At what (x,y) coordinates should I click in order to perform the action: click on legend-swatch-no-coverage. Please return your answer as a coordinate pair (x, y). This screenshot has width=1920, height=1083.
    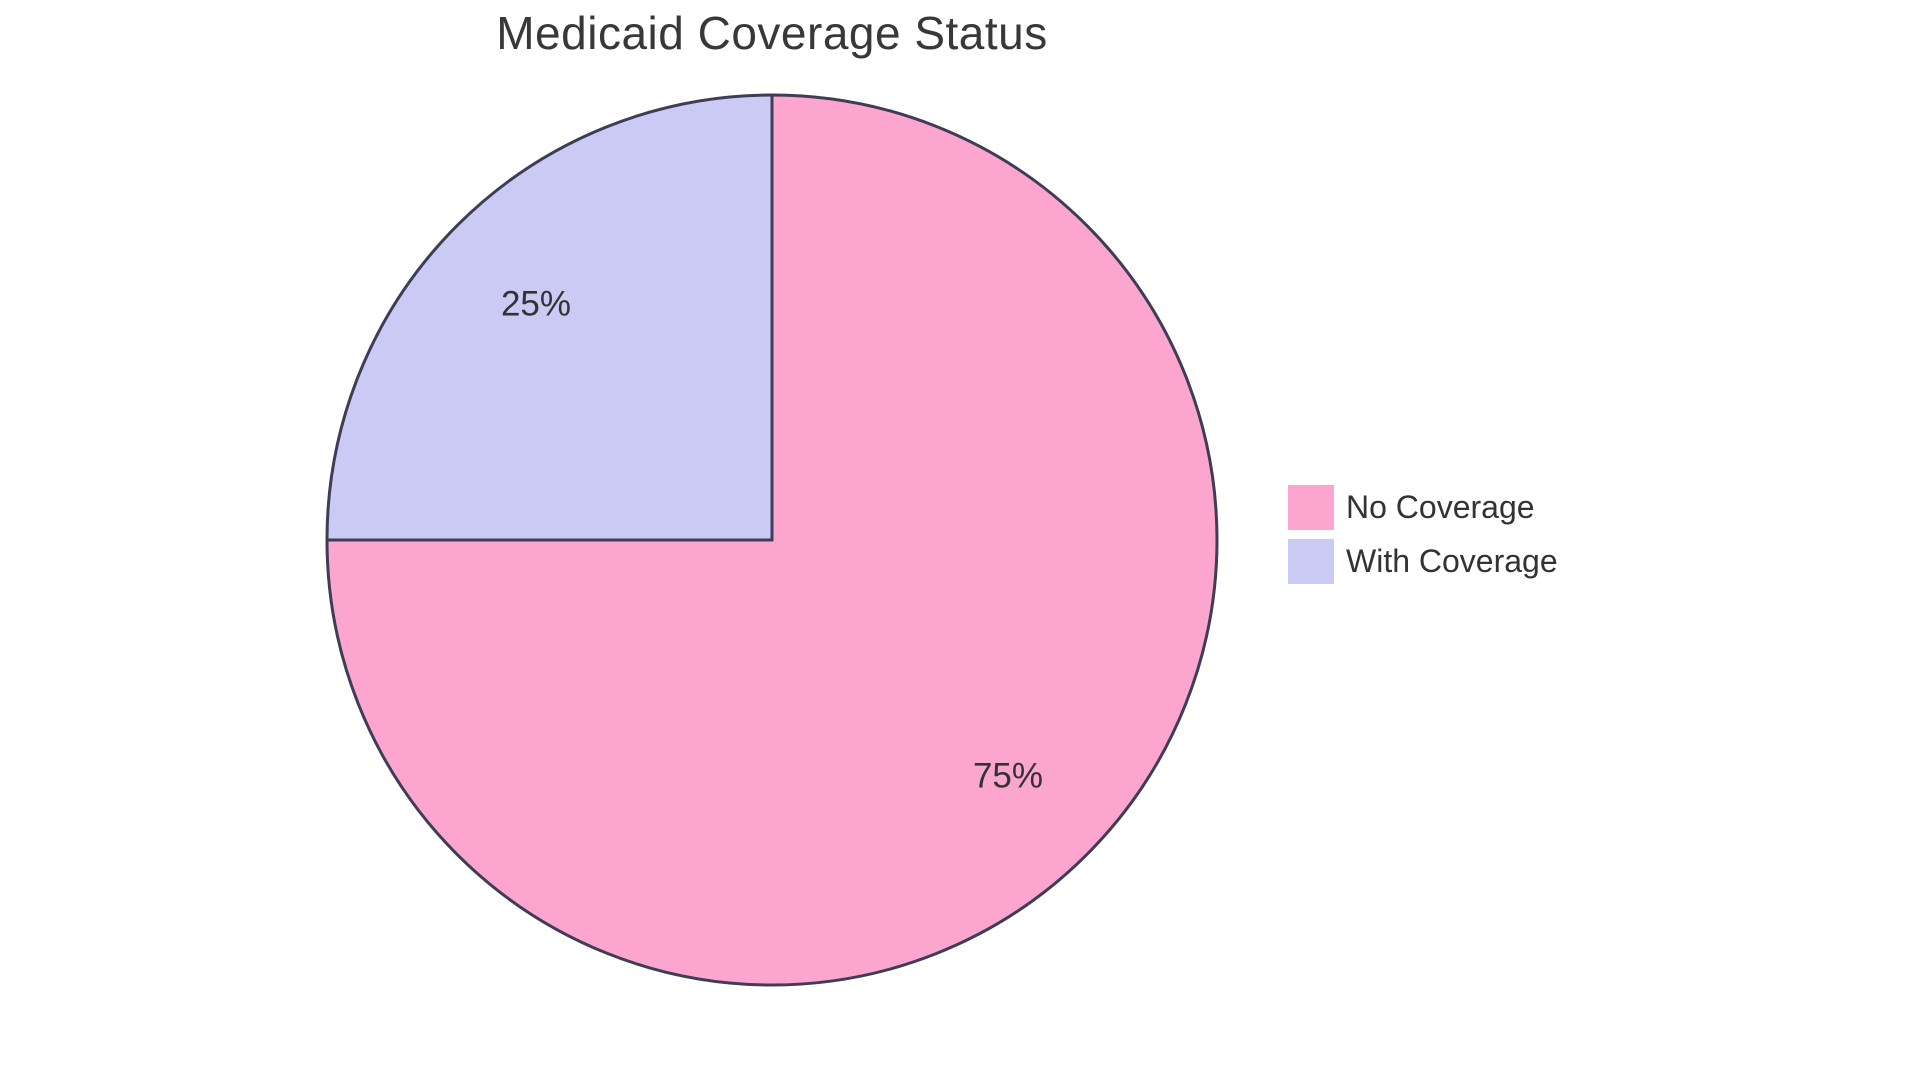
    Looking at the image, I should click on (1311, 507).